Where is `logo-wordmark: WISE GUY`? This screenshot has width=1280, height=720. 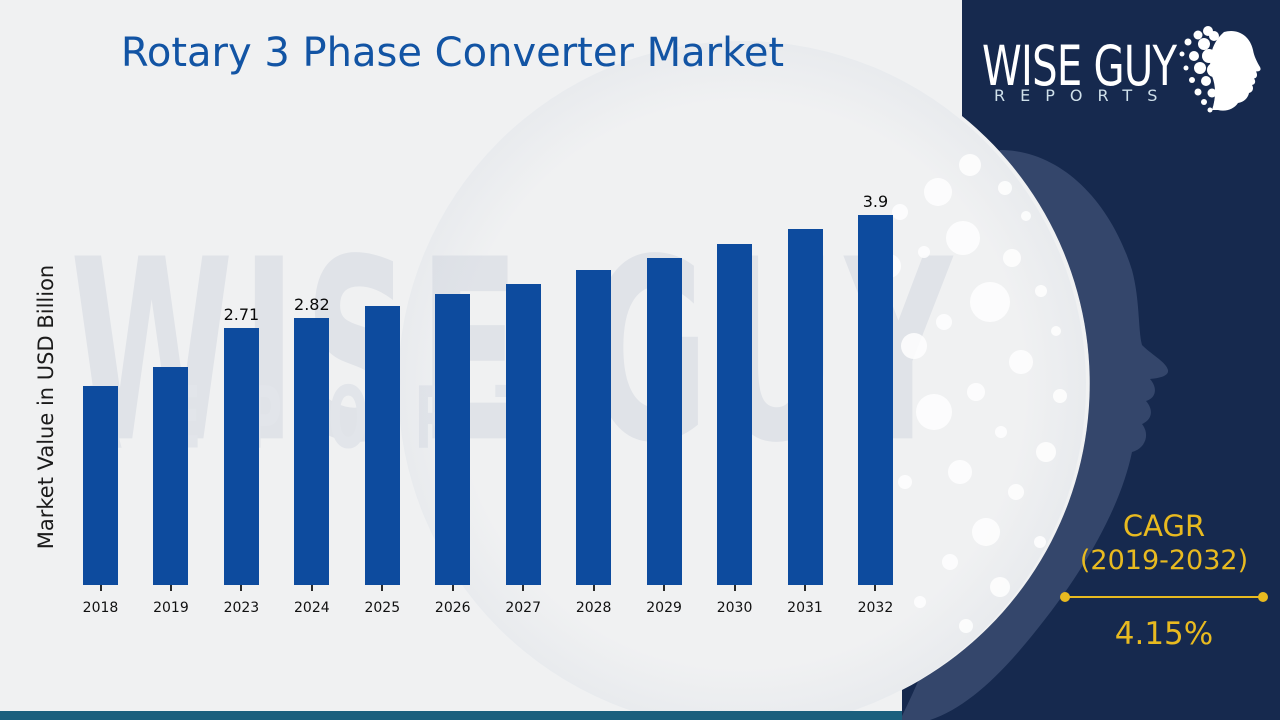
logo-wordmark: WISE GUY is located at coordinates (1079, 66).